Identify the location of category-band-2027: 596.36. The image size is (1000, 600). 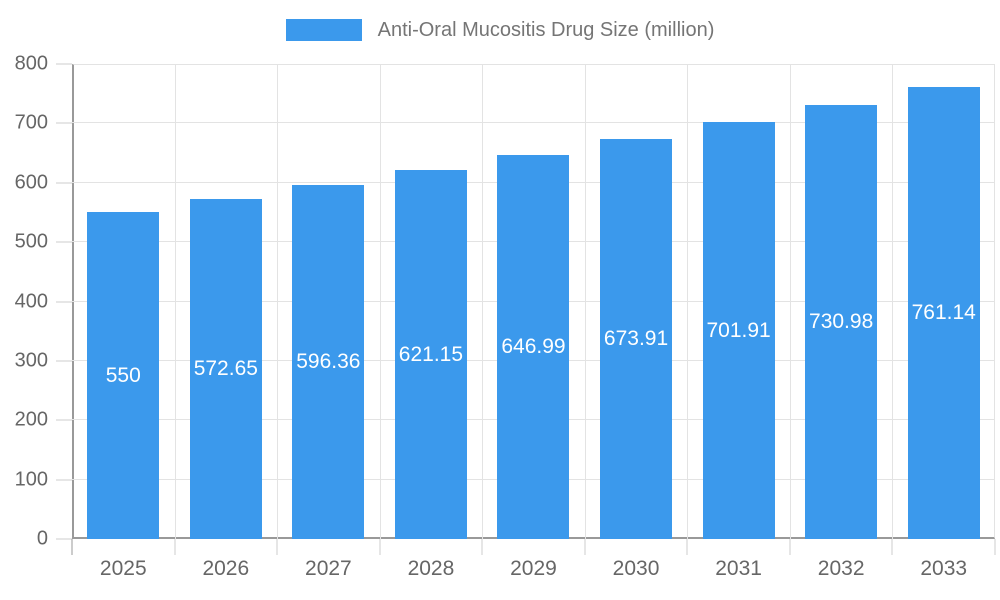
(328, 301).